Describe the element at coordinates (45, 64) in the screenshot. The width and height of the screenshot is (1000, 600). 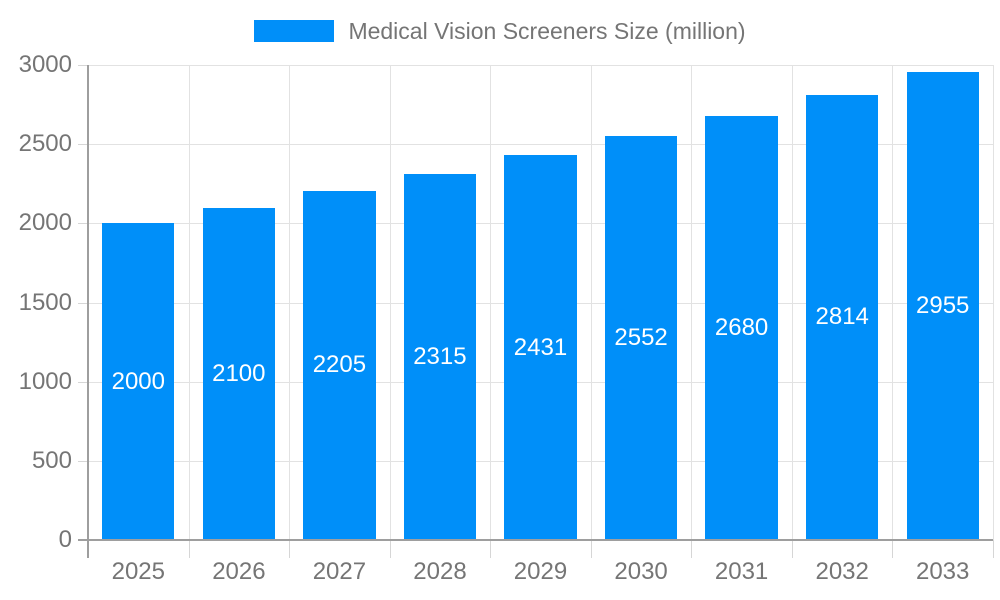
I see `y-tick-label: 3000` at that location.